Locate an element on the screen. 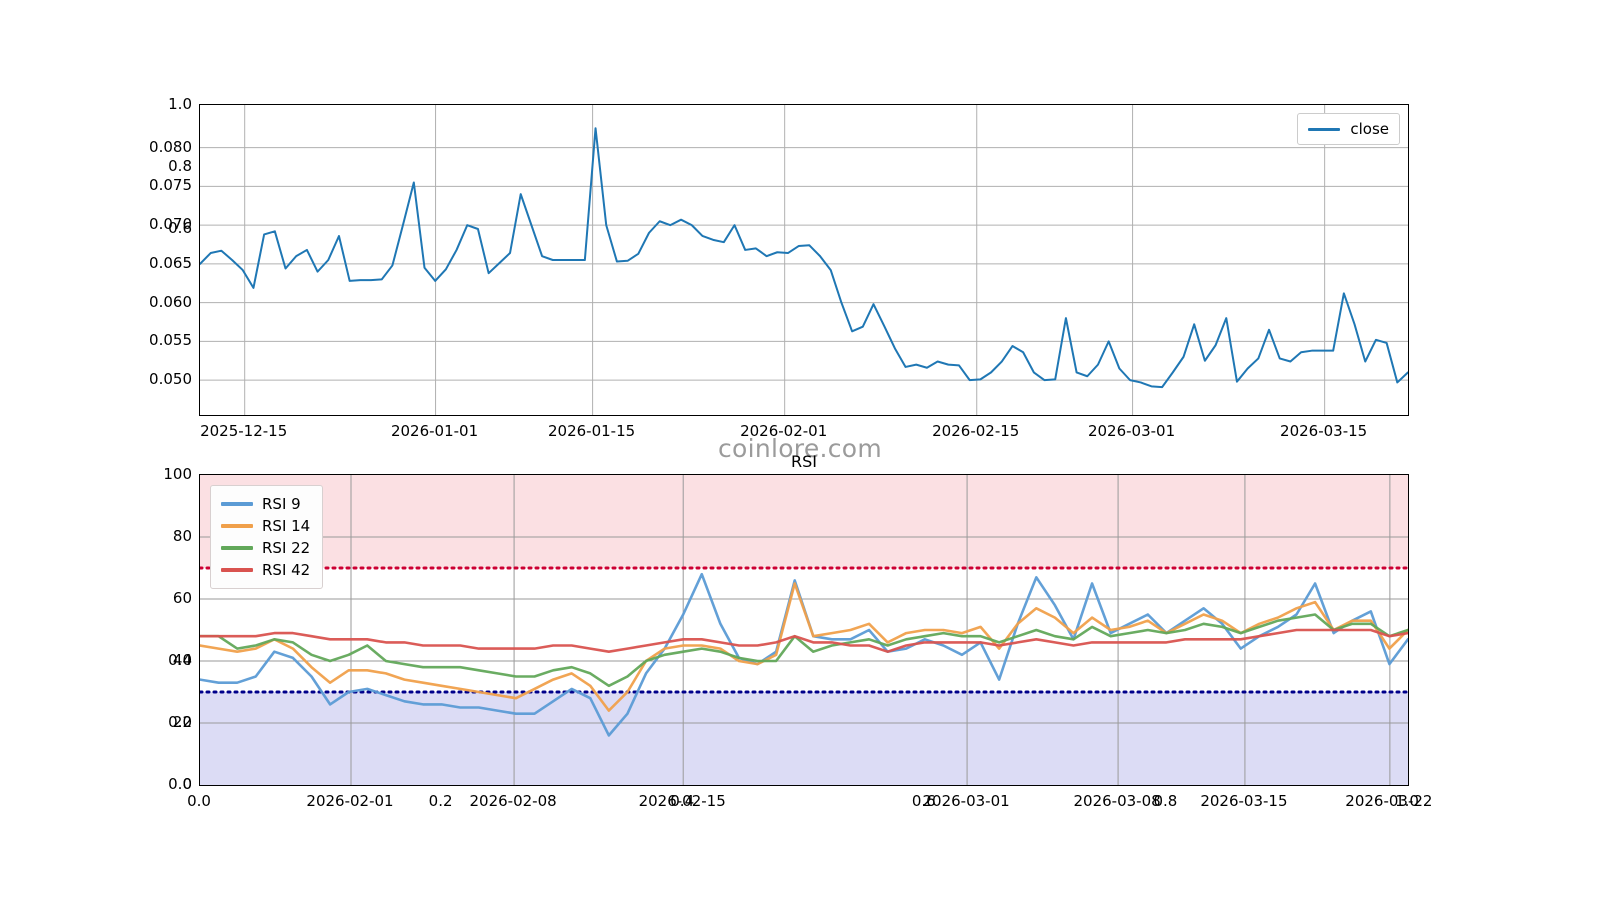 This screenshot has height=900, width=1600. price-ytick-0.075: 0.075 is located at coordinates (170, 185).